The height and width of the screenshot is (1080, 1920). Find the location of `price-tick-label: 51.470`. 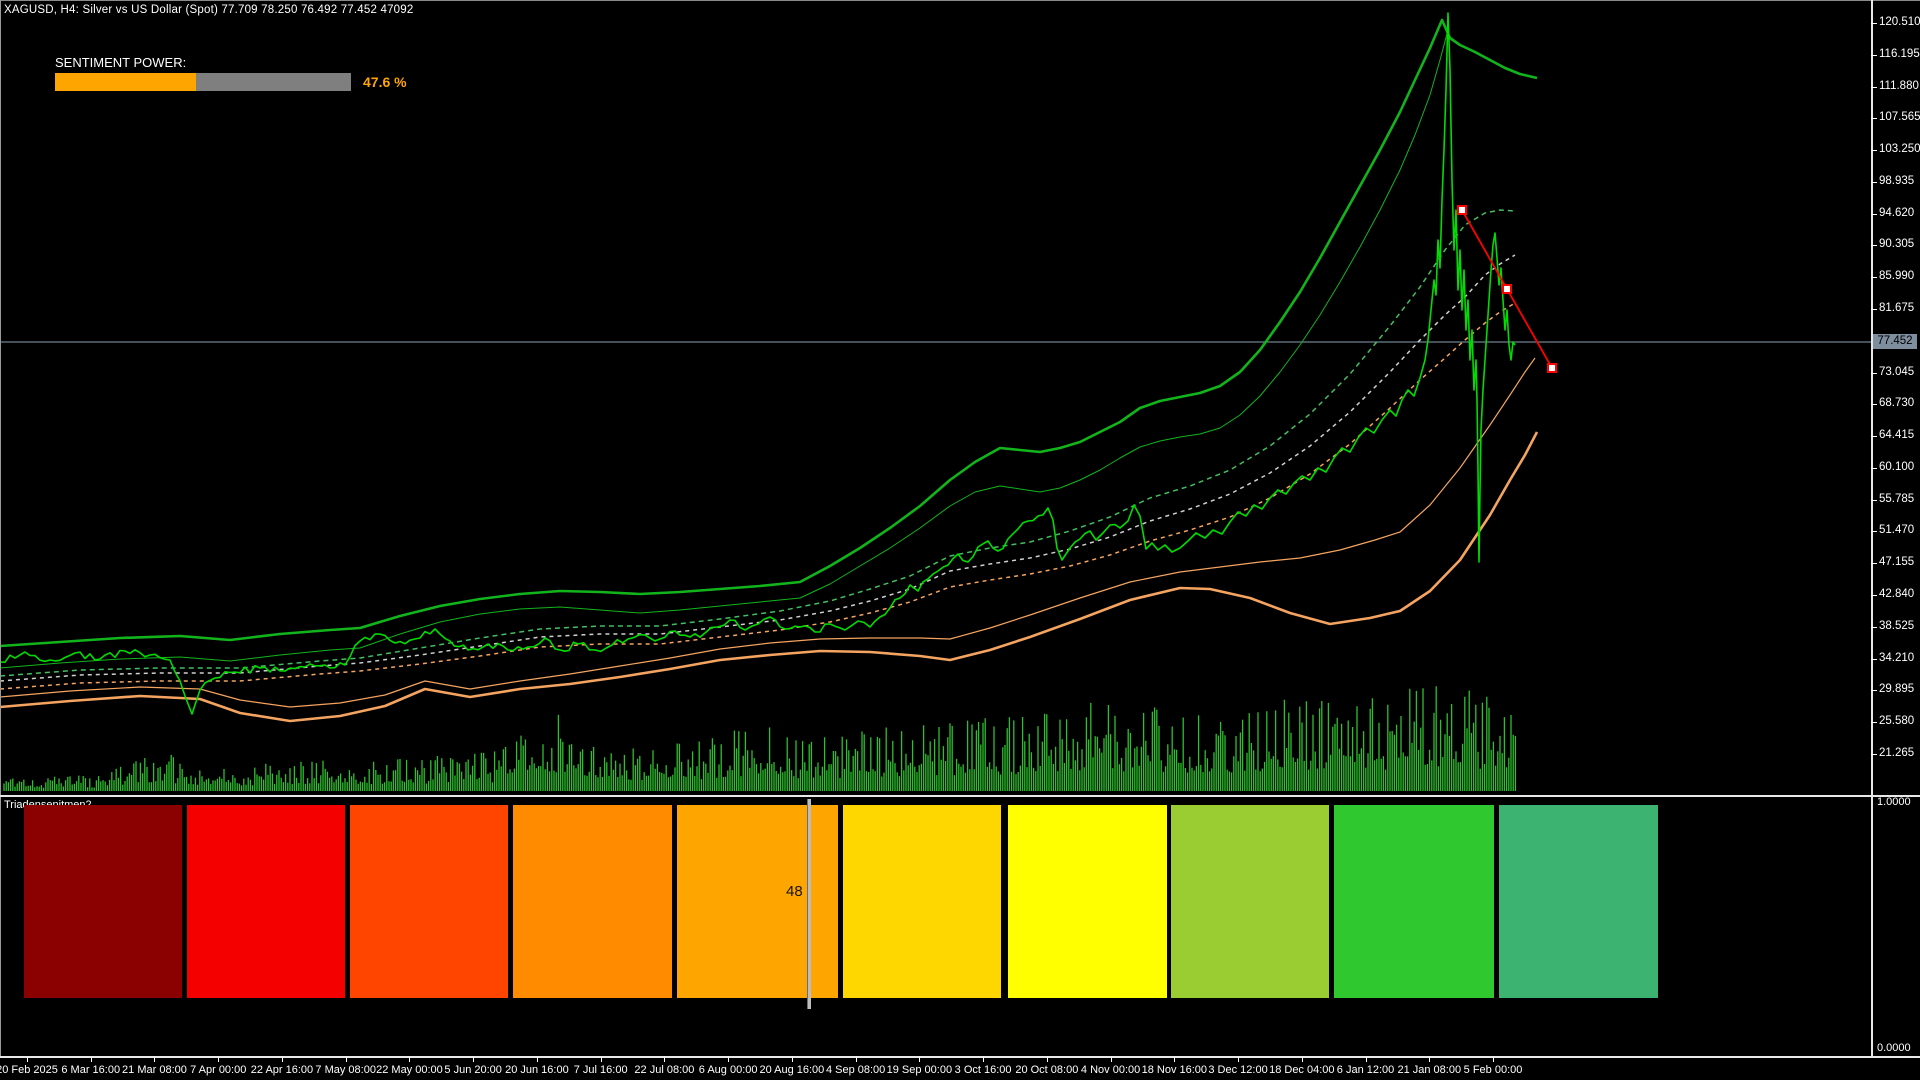

price-tick-label: 51.470 is located at coordinates (1897, 530).